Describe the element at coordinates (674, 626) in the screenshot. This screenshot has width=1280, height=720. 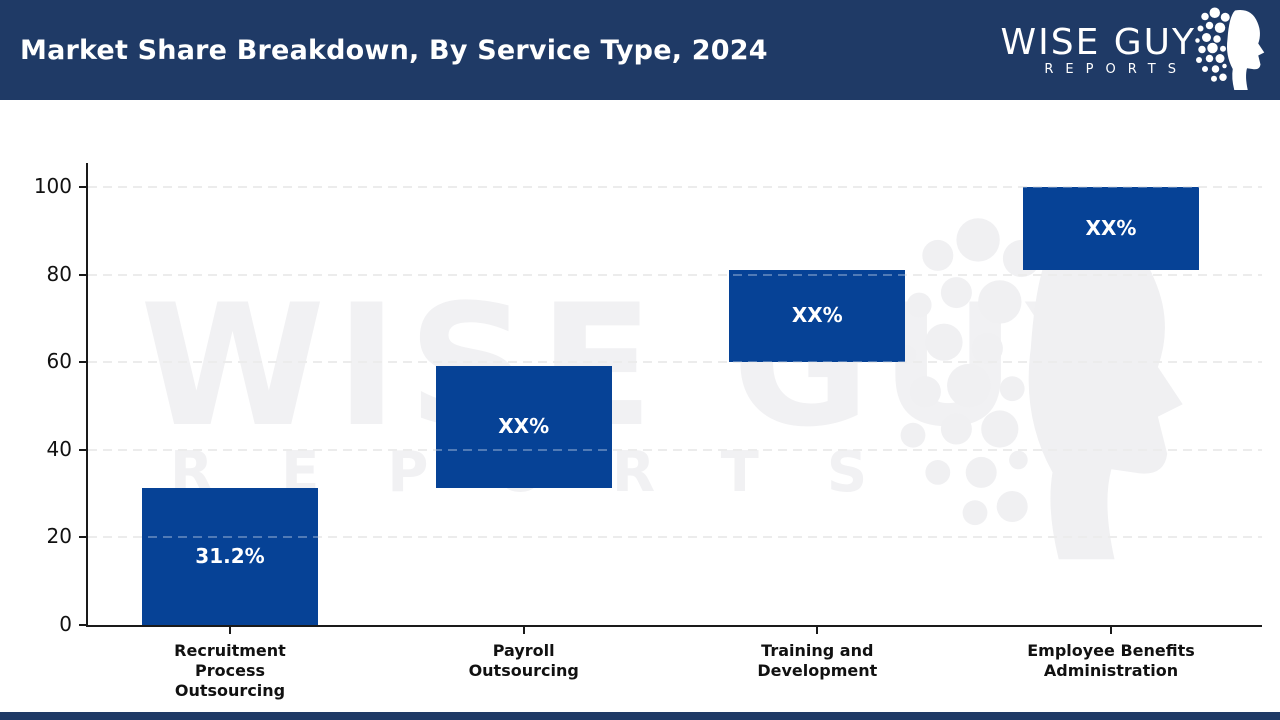
I see `x-axis-line` at that location.